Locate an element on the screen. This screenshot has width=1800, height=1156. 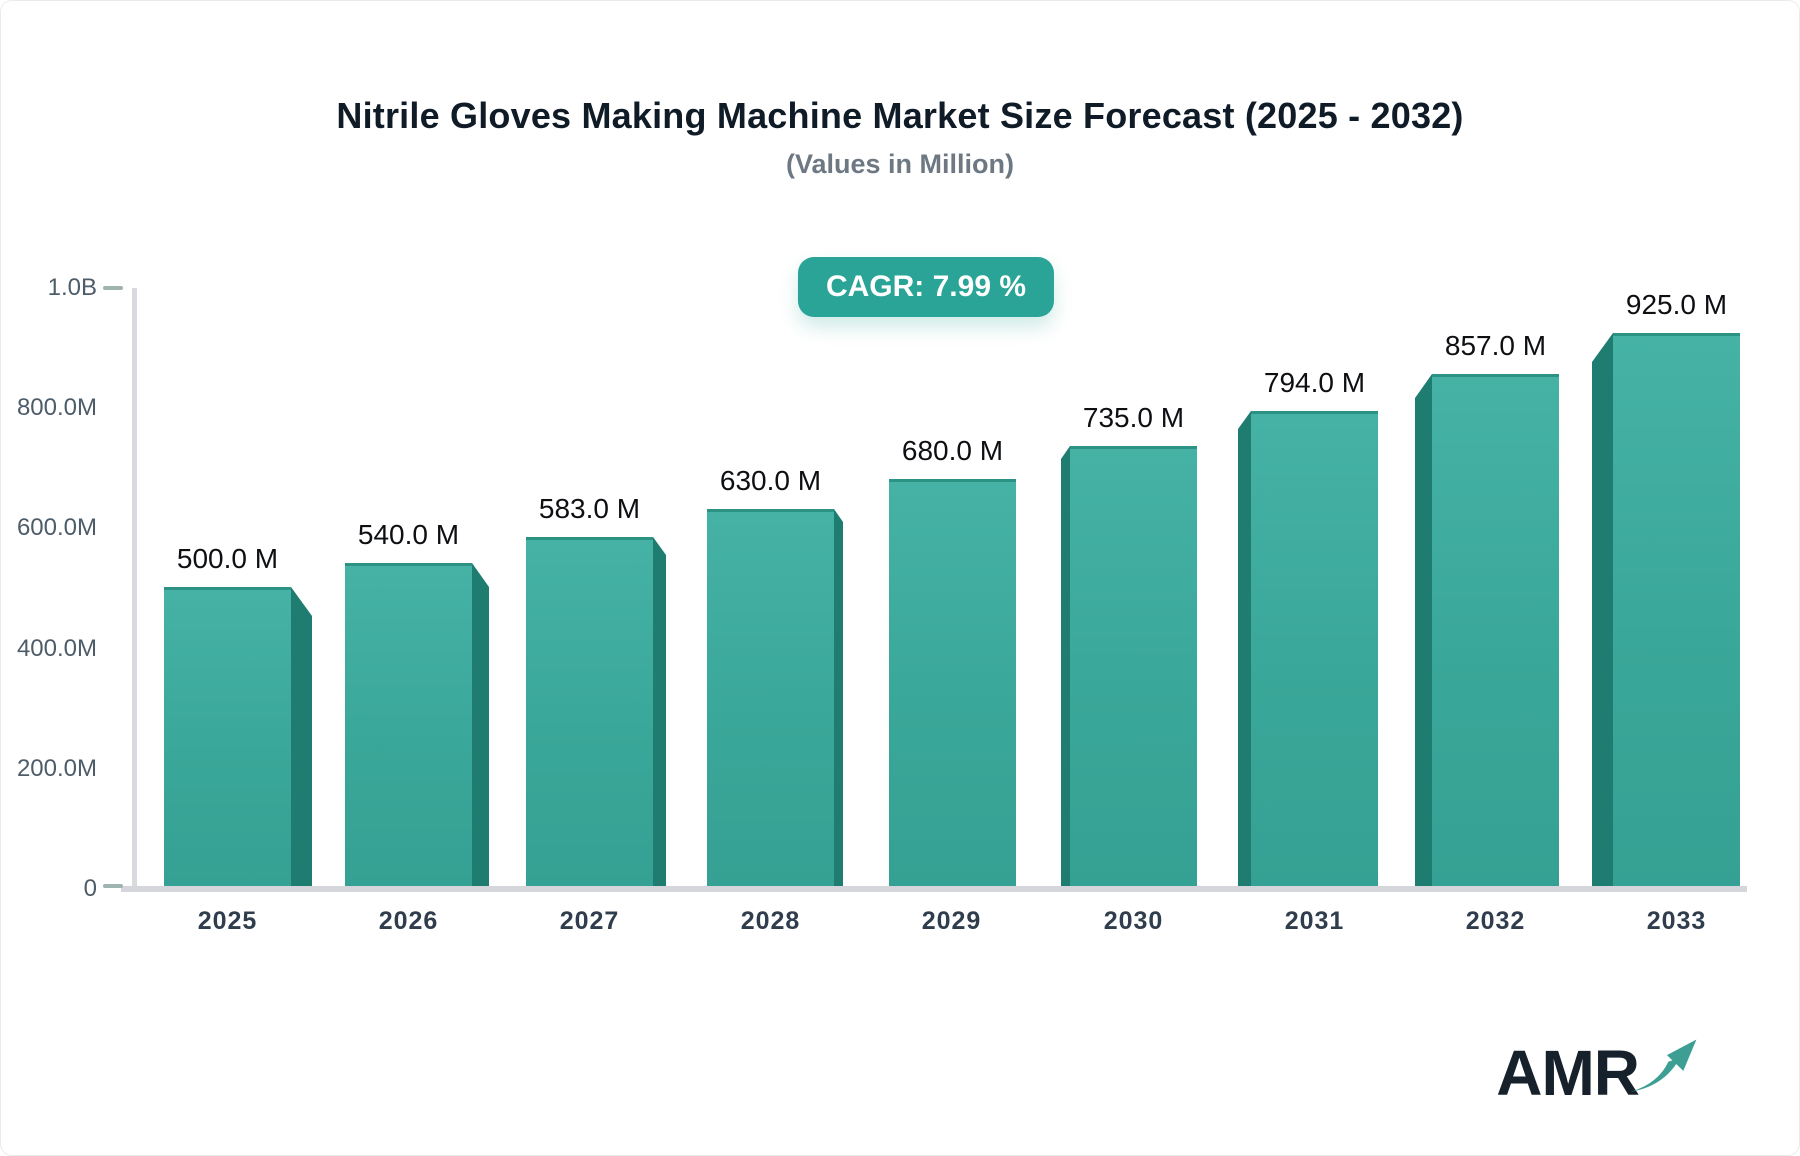
y-tick-1b is located at coordinates (113, 288).